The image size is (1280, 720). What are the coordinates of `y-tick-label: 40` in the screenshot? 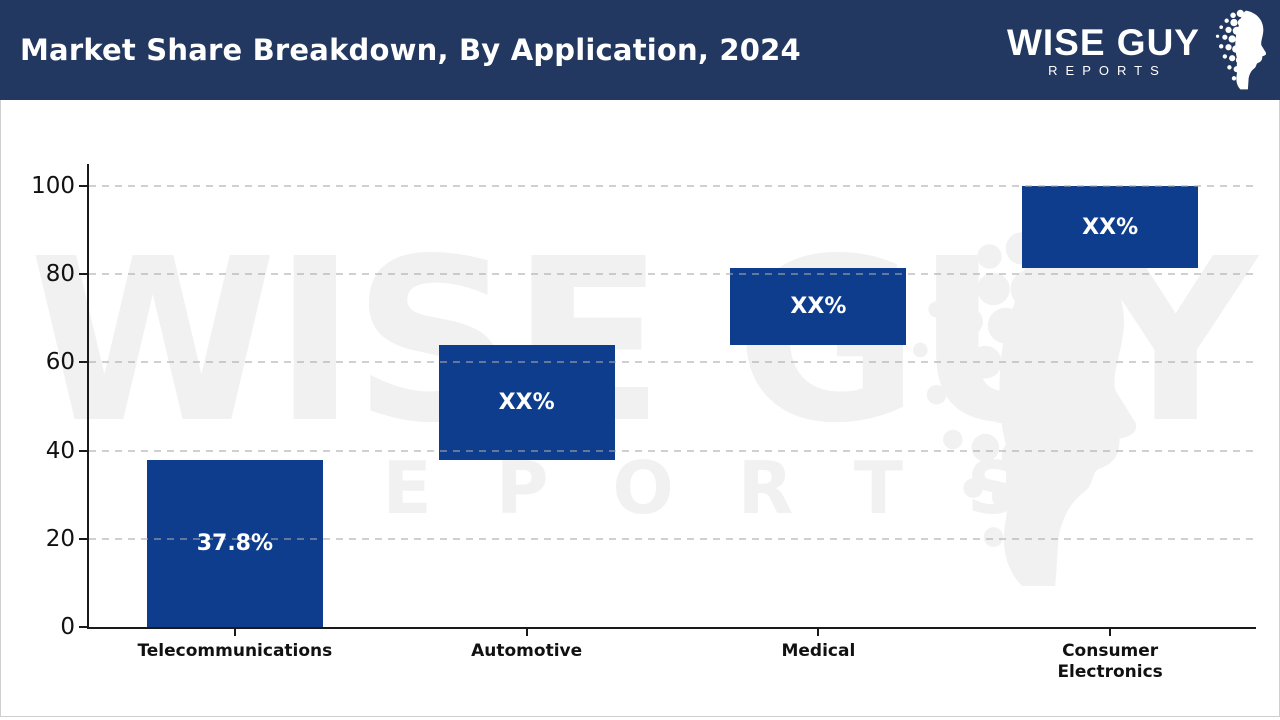 It's located at (60, 450).